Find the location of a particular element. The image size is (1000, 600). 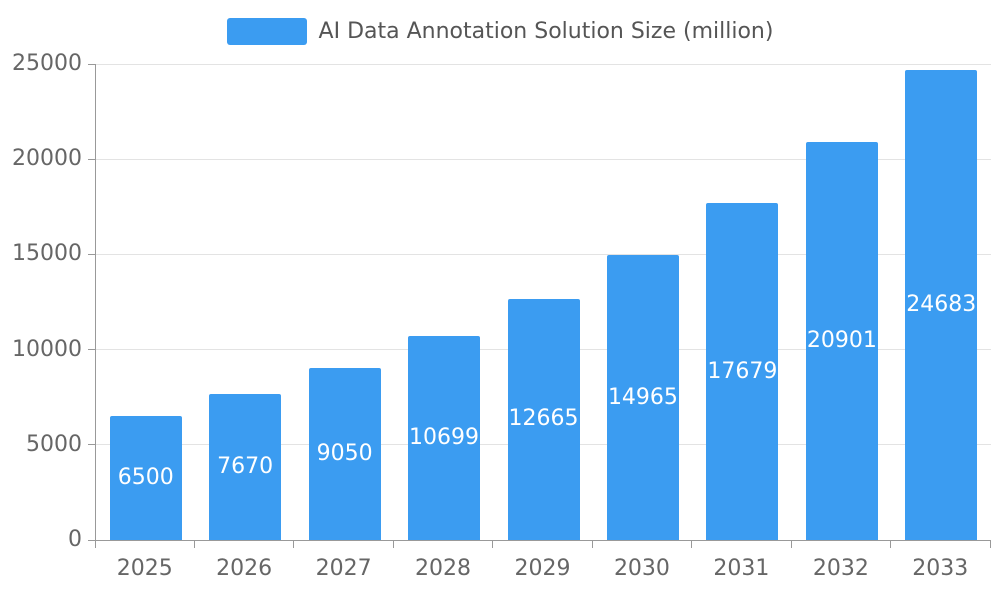

bar-2027: 9050 is located at coordinates (344, 453).